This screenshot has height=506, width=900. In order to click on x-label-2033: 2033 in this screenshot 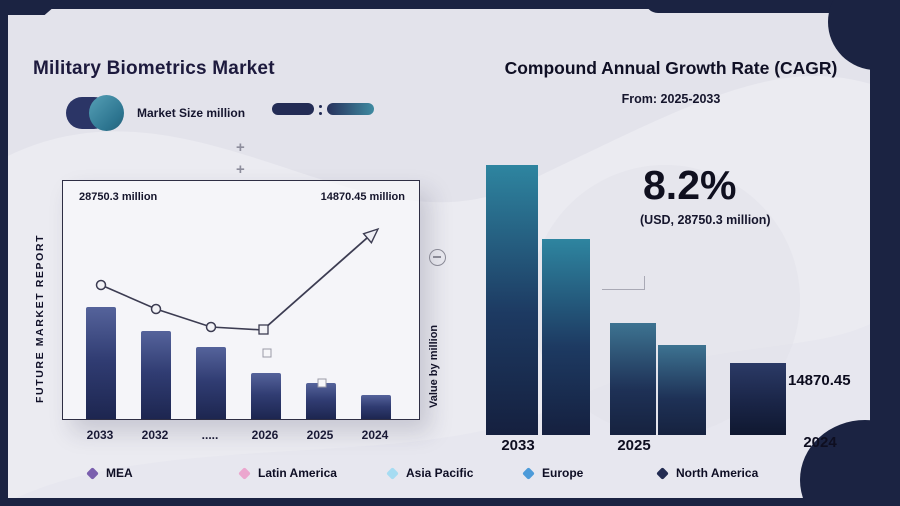, I will do `click(518, 445)`.